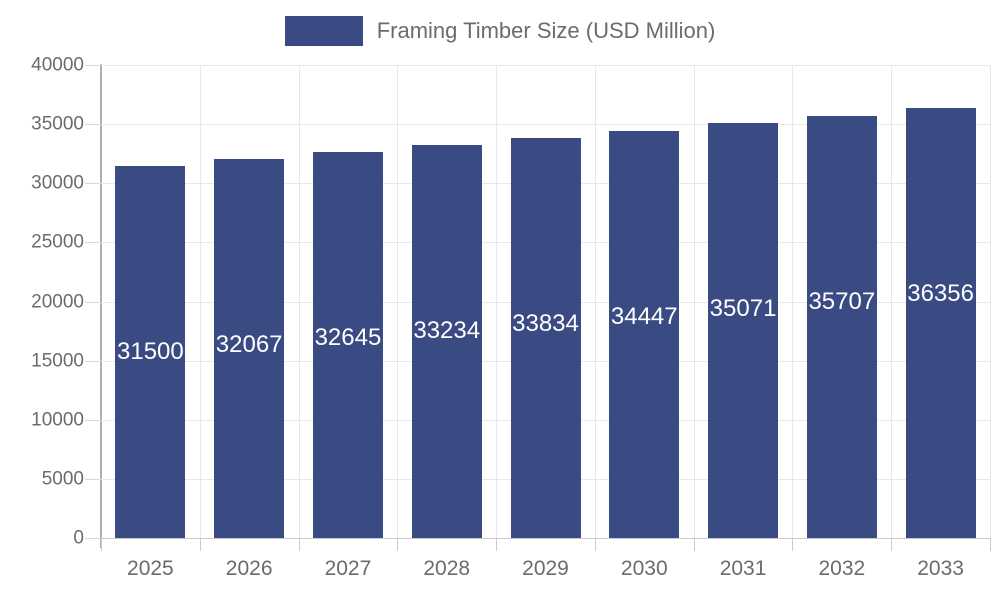 The image size is (1000, 600). Describe the element at coordinates (743, 568) in the screenshot. I see `x-axis-tick-label: 2031` at that location.